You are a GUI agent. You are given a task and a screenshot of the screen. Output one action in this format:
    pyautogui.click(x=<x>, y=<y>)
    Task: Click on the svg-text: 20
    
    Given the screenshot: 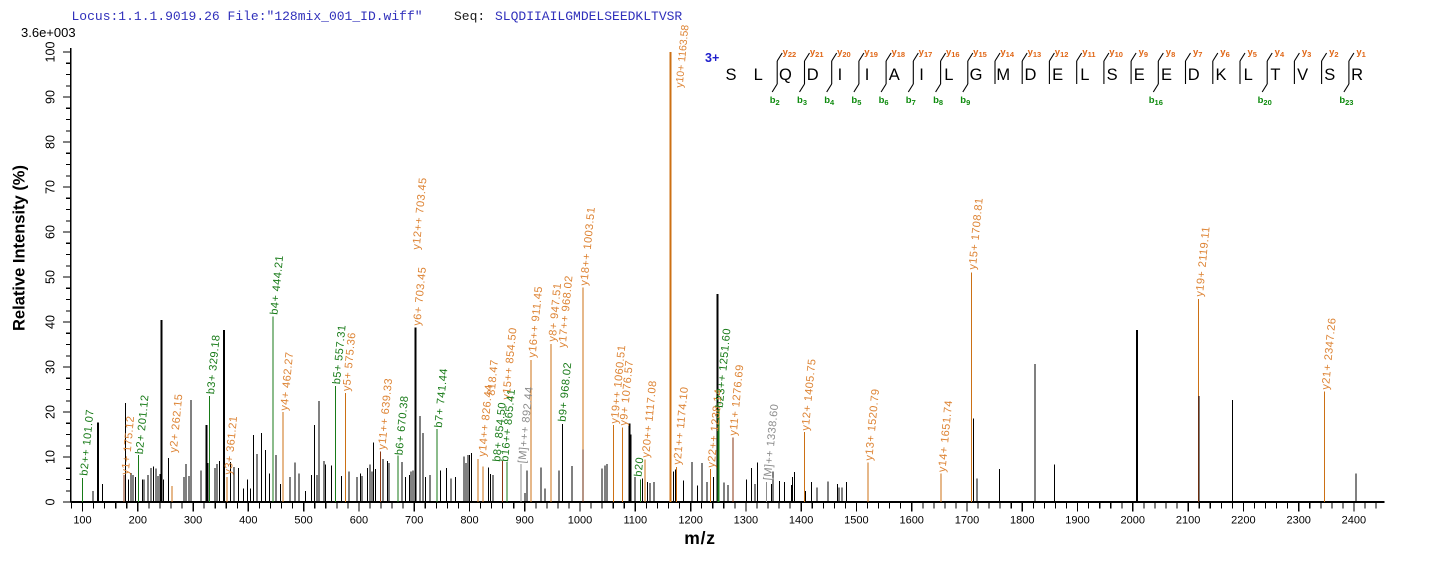 What is the action you would take?
    pyautogui.click(x=51, y=412)
    